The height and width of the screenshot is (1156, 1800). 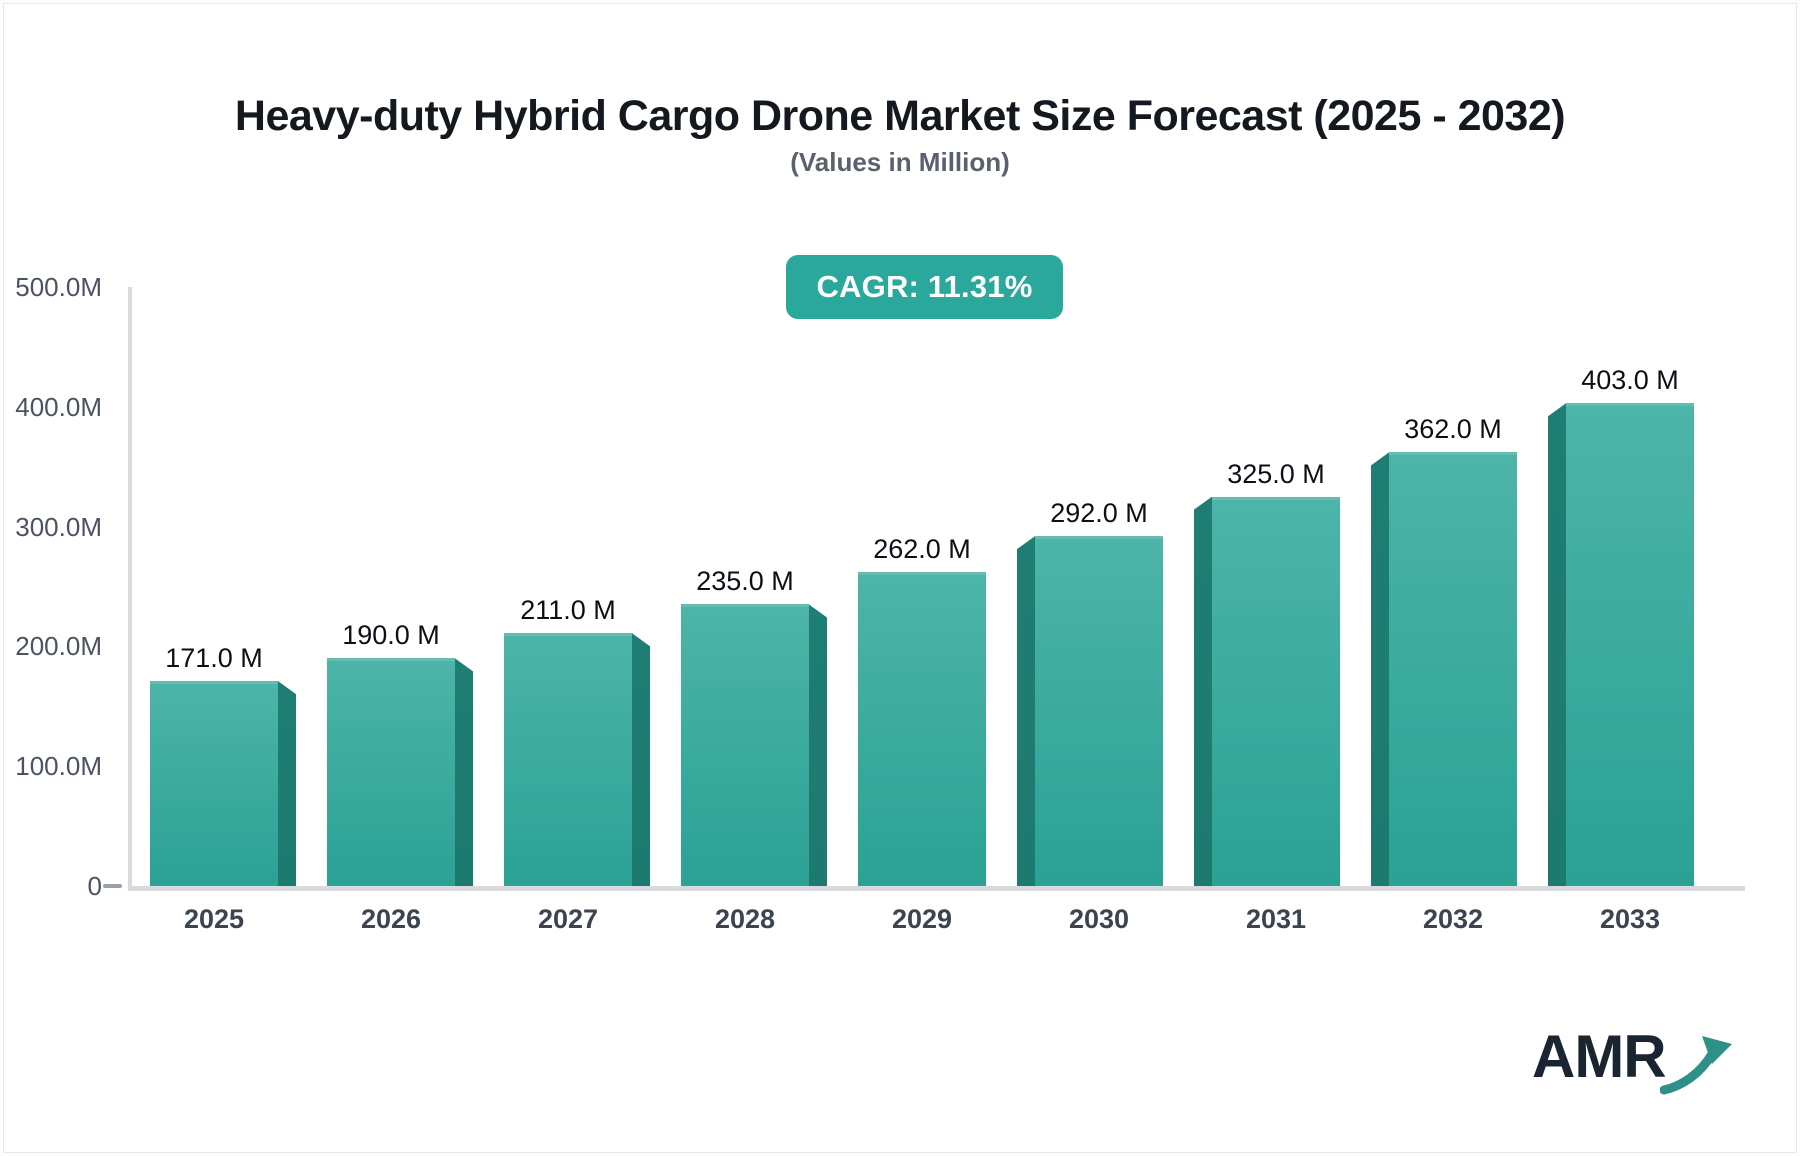 What do you see at coordinates (1276, 473) in the screenshot?
I see `bar-2031-value-label: 325.0 M` at bounding box center [1276, 473].